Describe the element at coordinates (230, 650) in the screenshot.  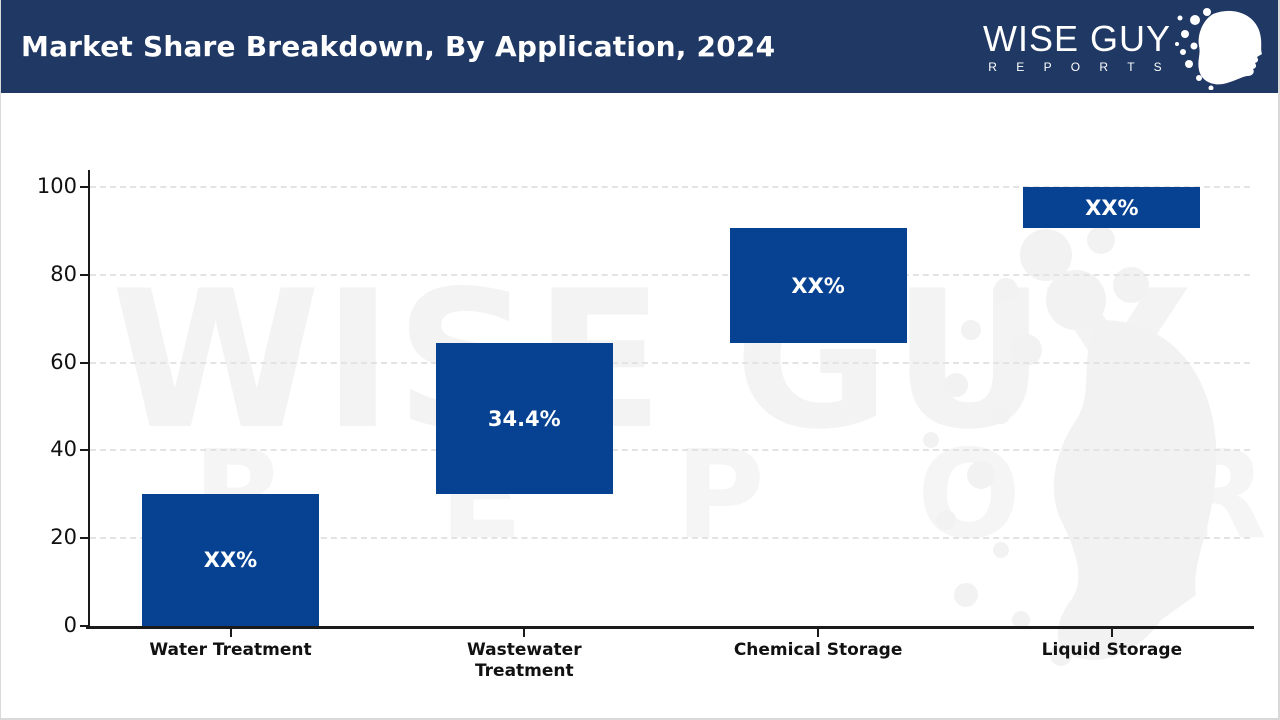
I see `x-category-label: Water Treatment` at that location.